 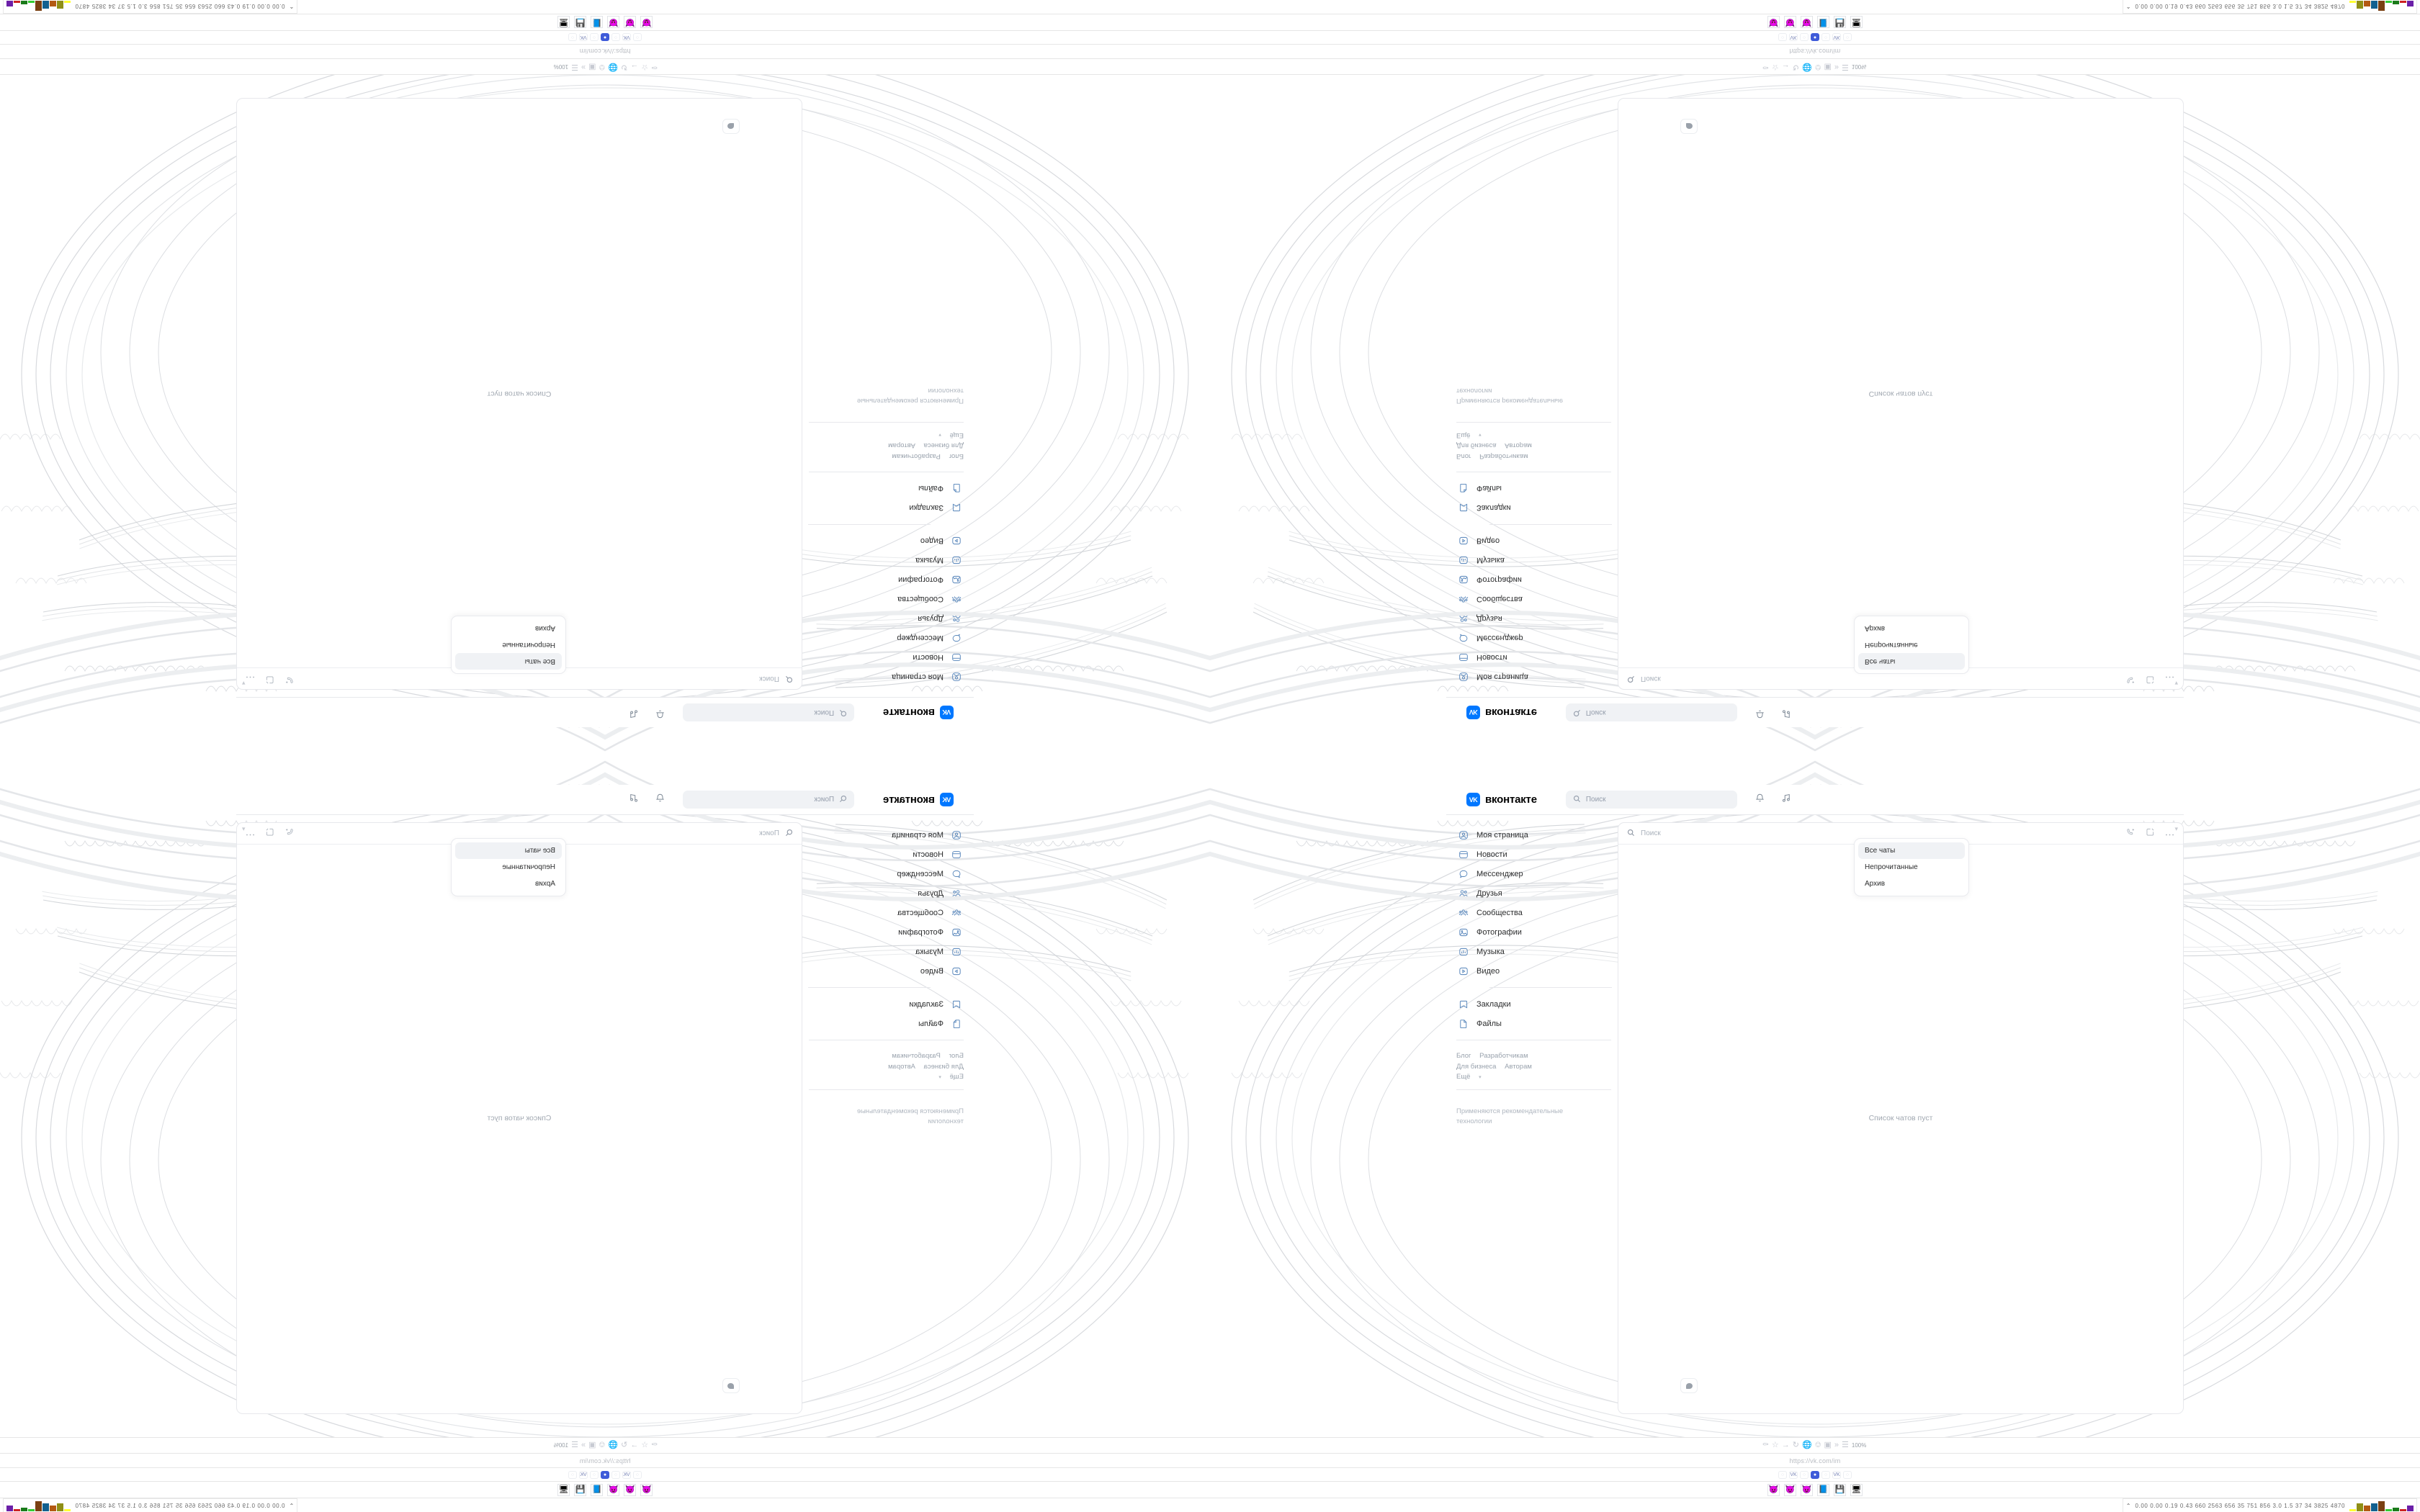 I want to click on sidebar-item-bookmarks: Закладки, so click(x=886, y=508).